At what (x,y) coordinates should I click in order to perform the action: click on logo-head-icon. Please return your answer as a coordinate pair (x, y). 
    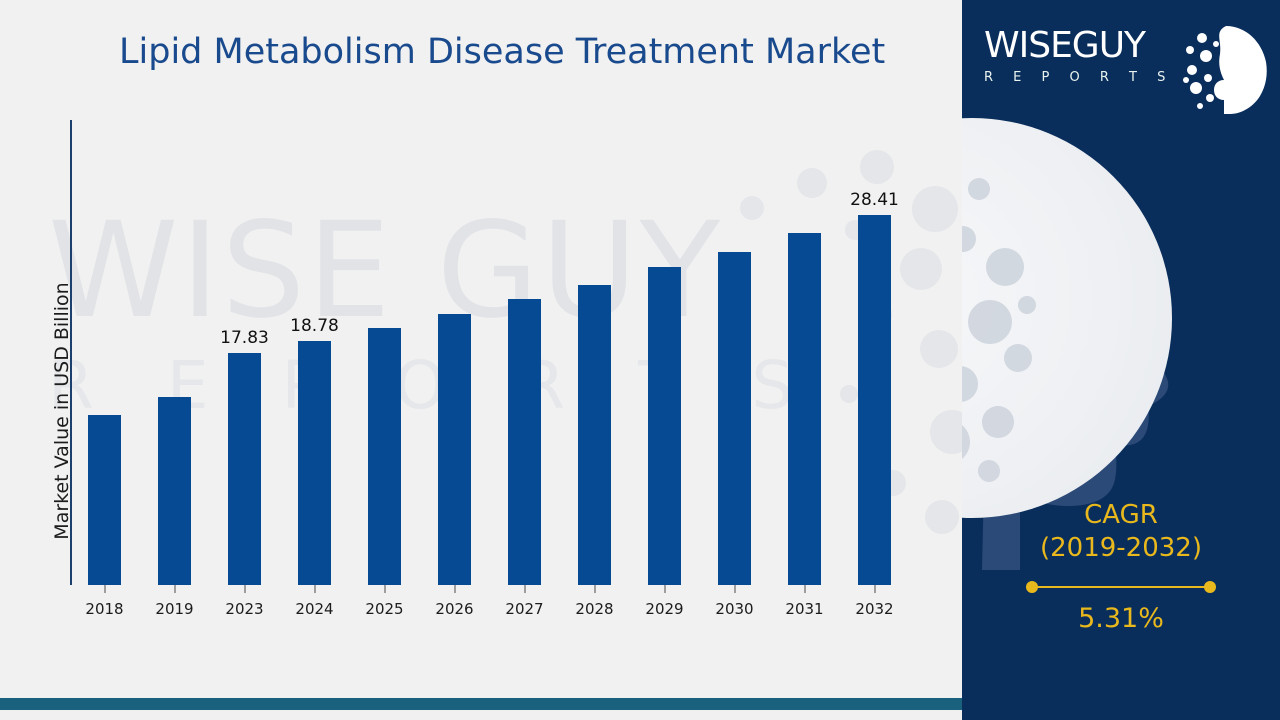
    Looking at the image, I should click on (1225, 70).